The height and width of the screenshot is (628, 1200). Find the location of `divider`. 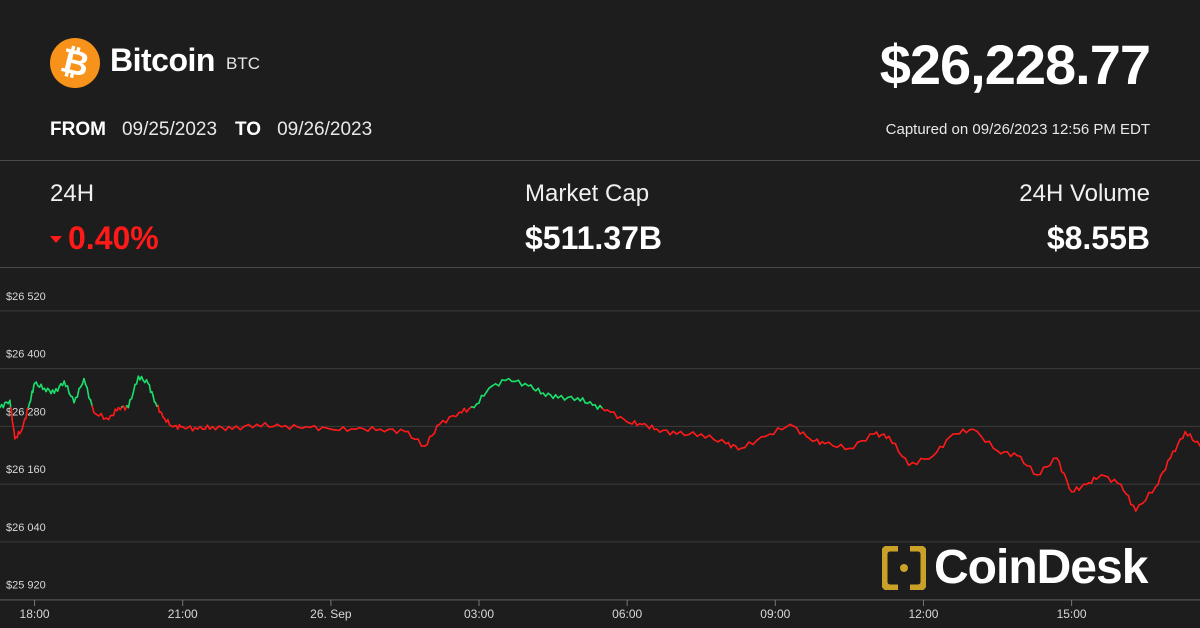

divider is located at coordinates (600, 267).